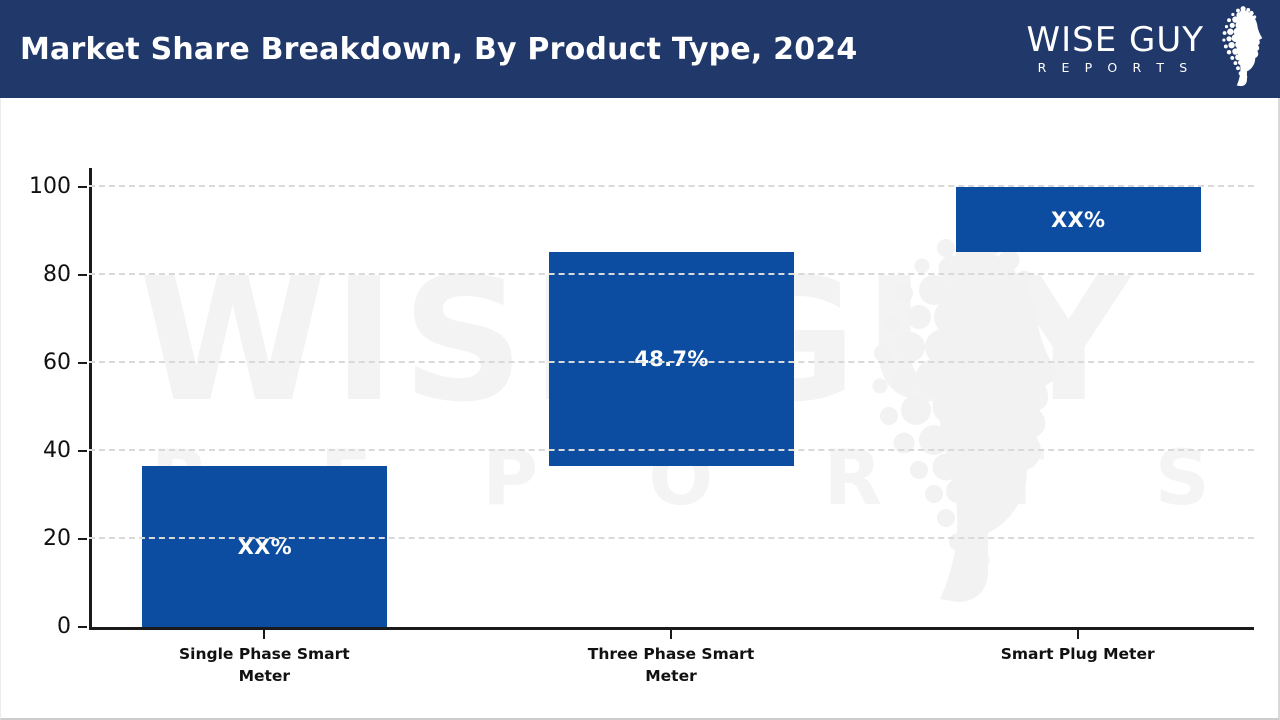  I want to click on brand-name: WISE GUY, so click(1115, 40).